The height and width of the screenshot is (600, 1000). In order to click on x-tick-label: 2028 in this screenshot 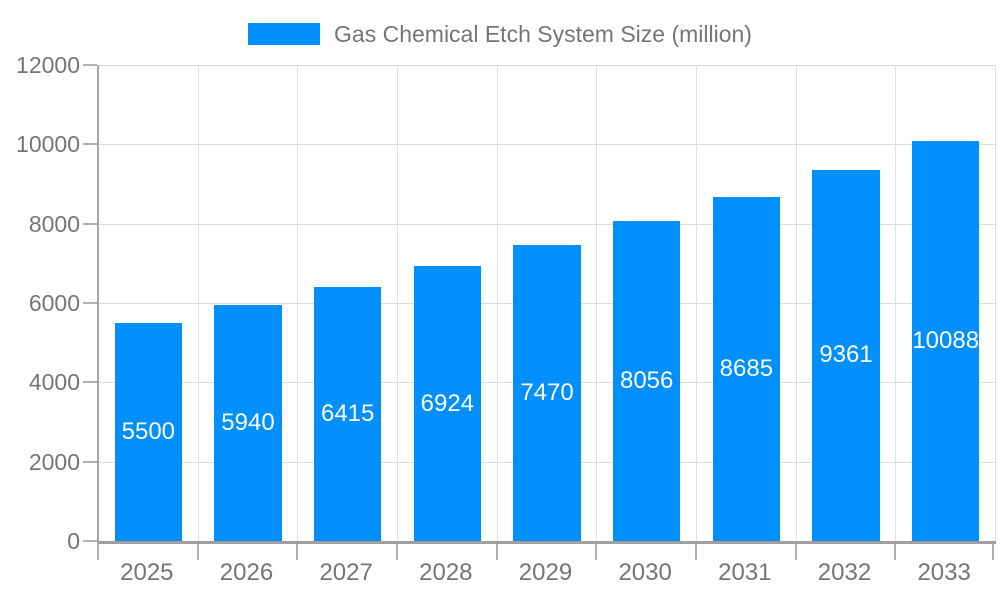, I will do `click(446, 572)`.